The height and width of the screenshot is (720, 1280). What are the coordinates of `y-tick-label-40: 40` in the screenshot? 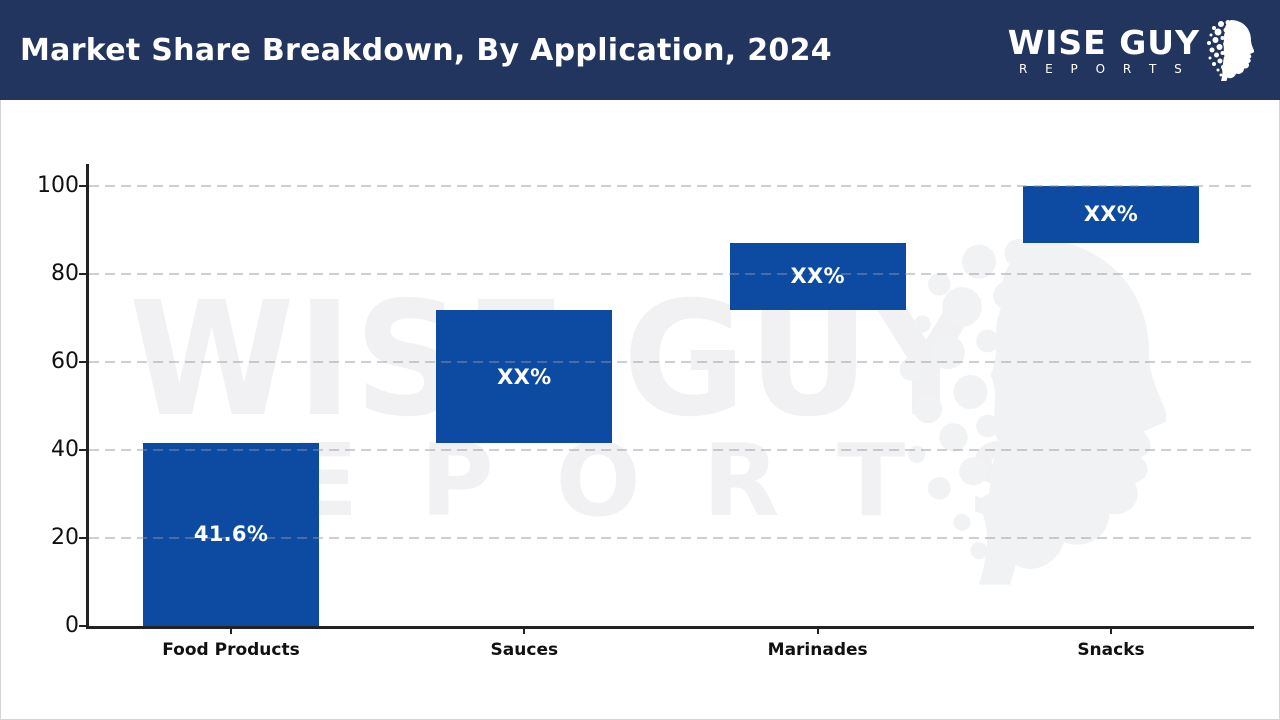 It's located at (65, 449).